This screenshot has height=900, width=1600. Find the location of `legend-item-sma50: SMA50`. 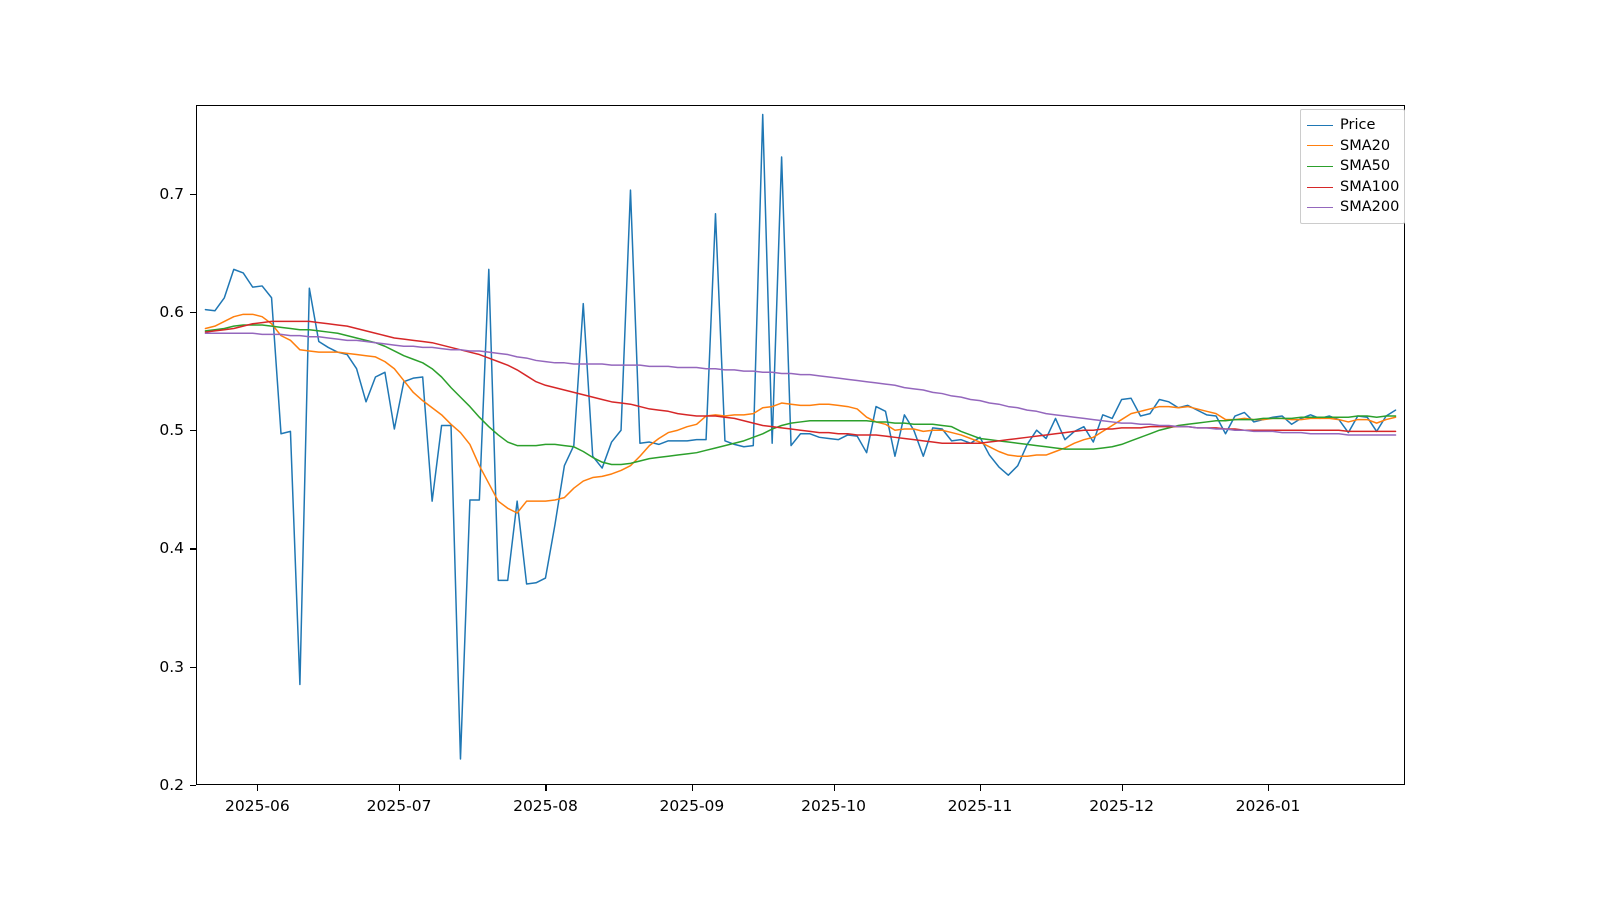

legend-item-sma50: SMA50 is located at coordinates (1352, 166).